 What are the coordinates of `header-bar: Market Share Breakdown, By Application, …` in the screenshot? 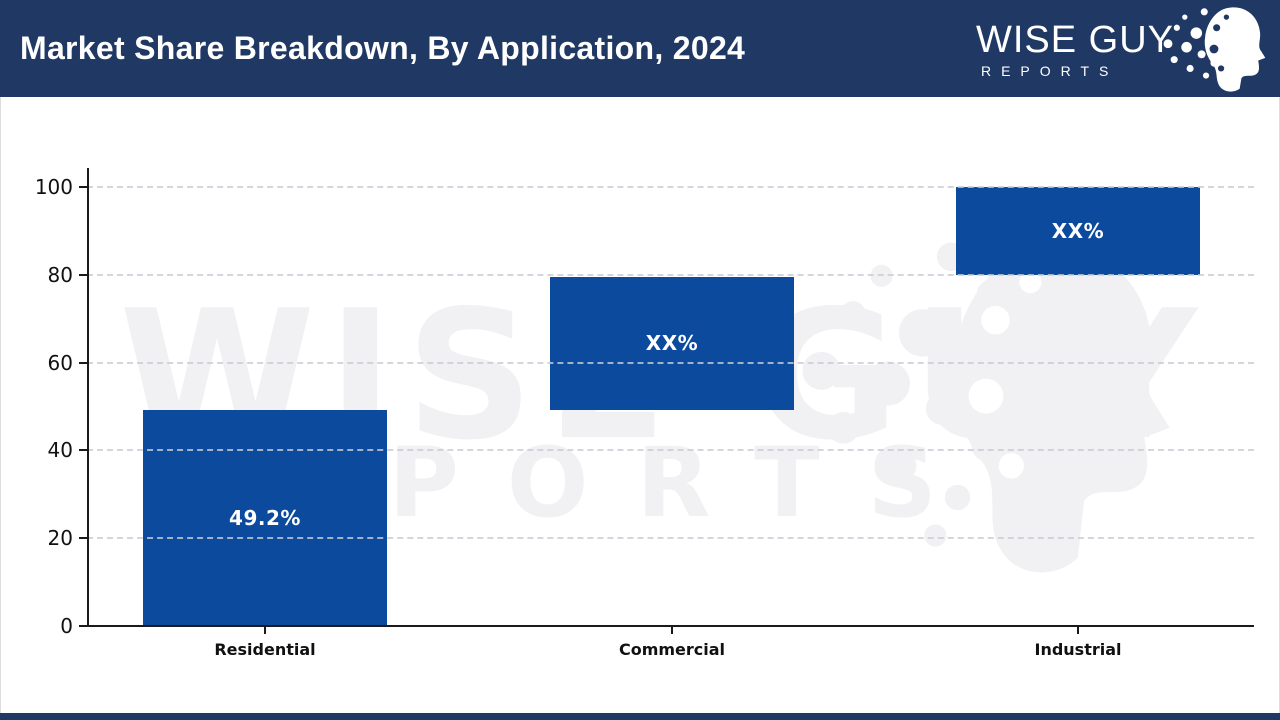 It's located at (640, 48).